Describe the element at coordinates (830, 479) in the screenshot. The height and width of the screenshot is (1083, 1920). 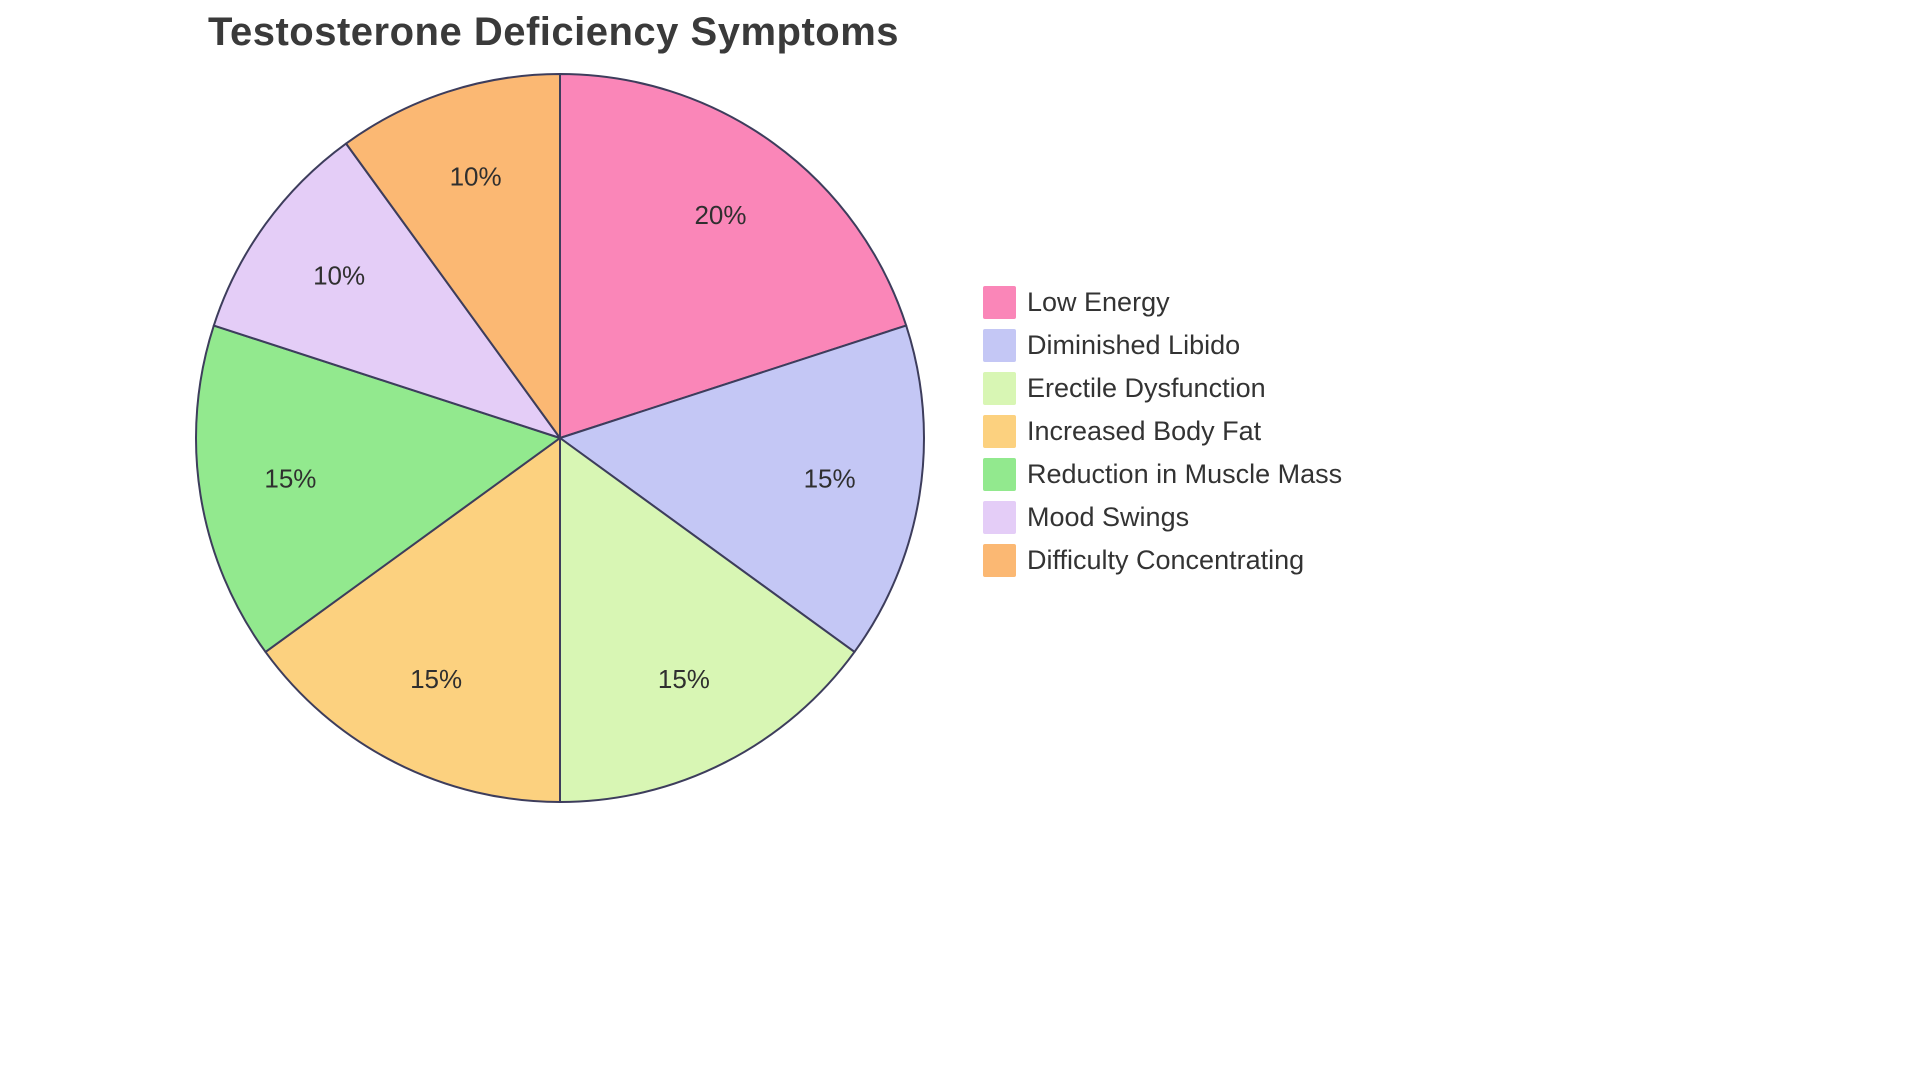
I see `slice-percent-label-diminished-libido: 15%` at that location.